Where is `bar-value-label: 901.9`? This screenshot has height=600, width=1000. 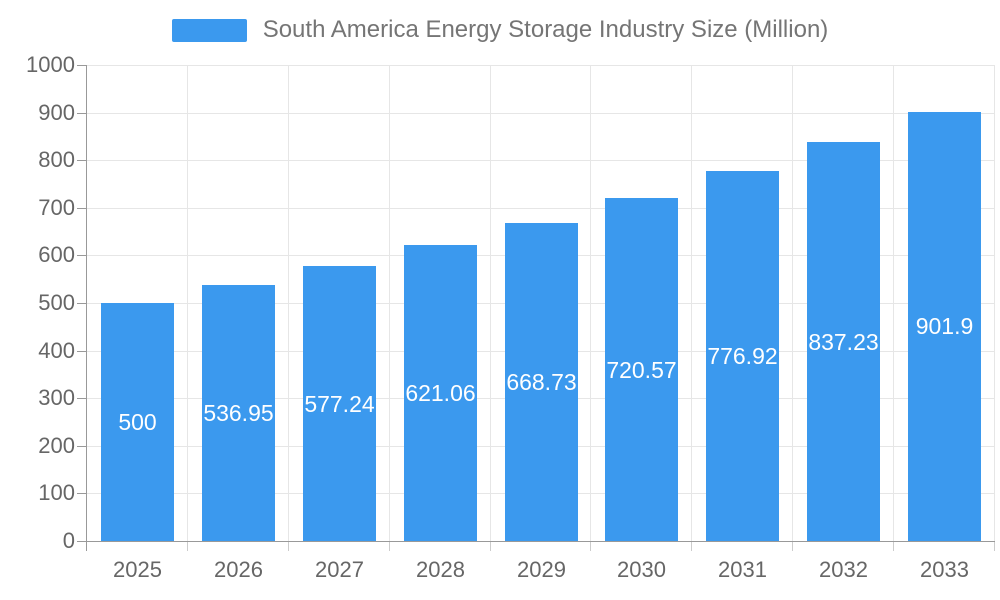
bar-value-label: 901.9 is located at coordinates (944, 326).